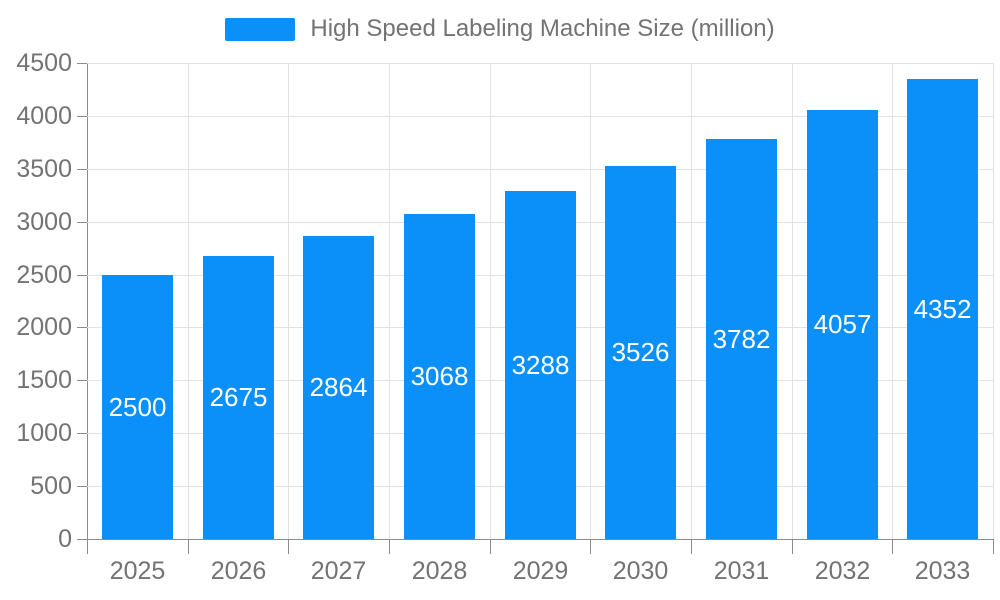  Describe the element at coordinates (338, 571) in the screenshot. I see `x-axis-label: 2027` at that location.